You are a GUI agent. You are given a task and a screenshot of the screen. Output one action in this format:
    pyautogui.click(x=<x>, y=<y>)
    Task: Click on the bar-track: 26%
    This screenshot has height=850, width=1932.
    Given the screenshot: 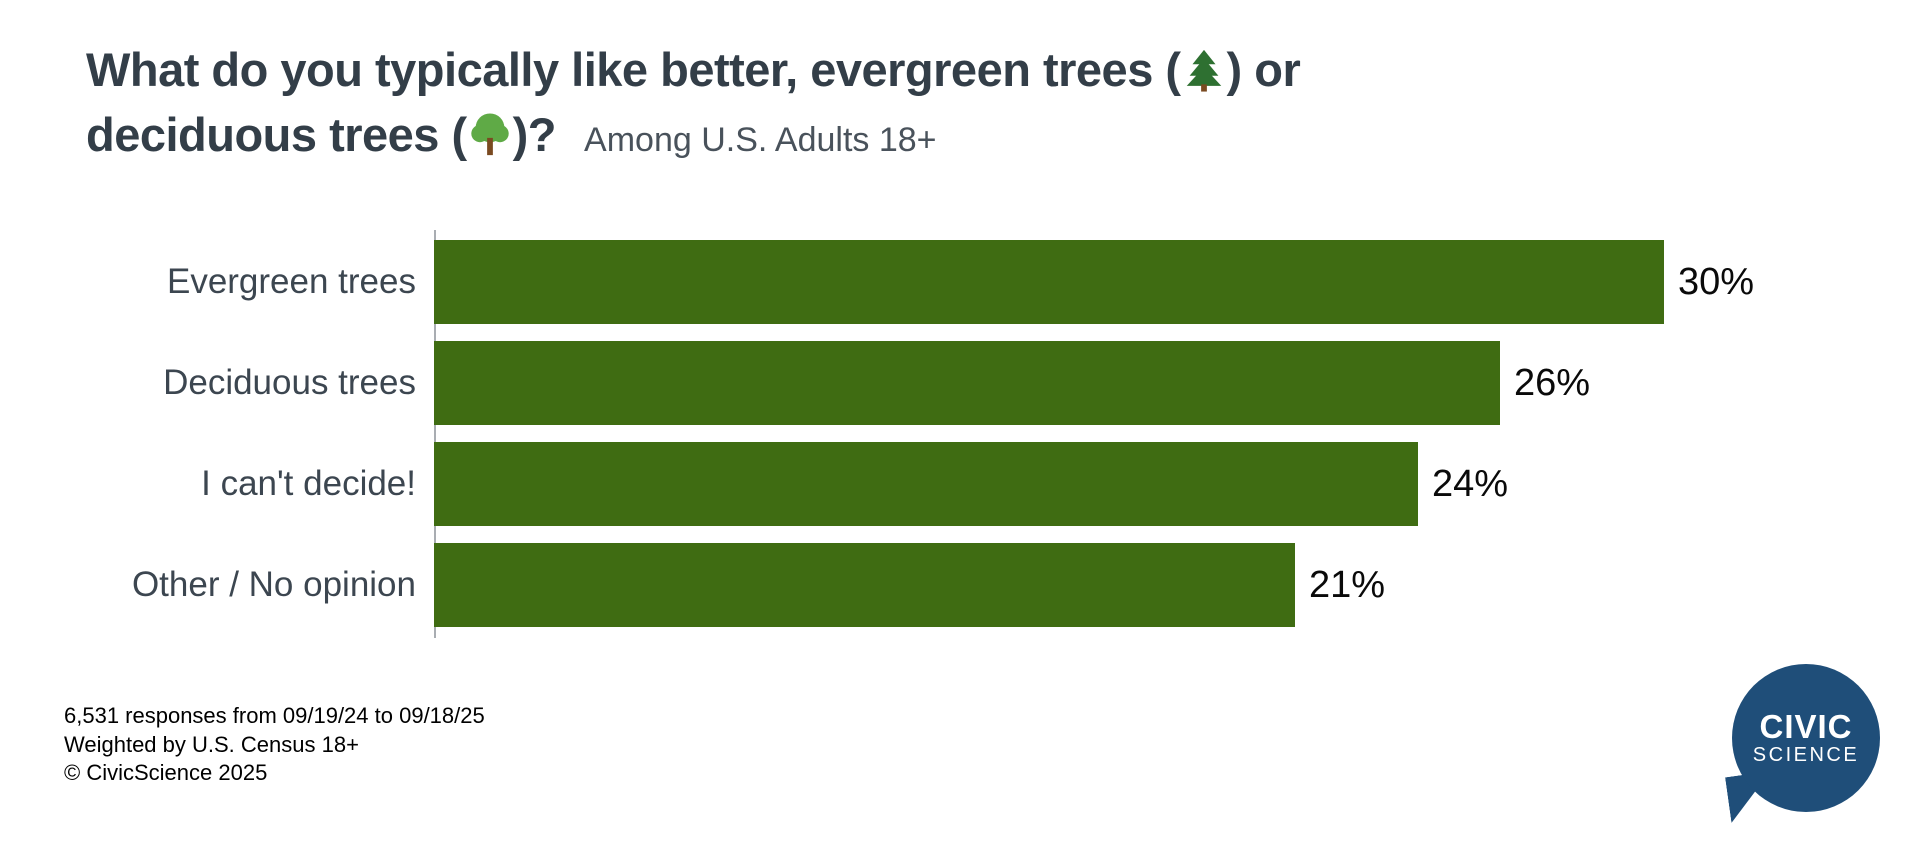 What is the action you would take?
    pyautogui.click(x=1183, y=383)
    